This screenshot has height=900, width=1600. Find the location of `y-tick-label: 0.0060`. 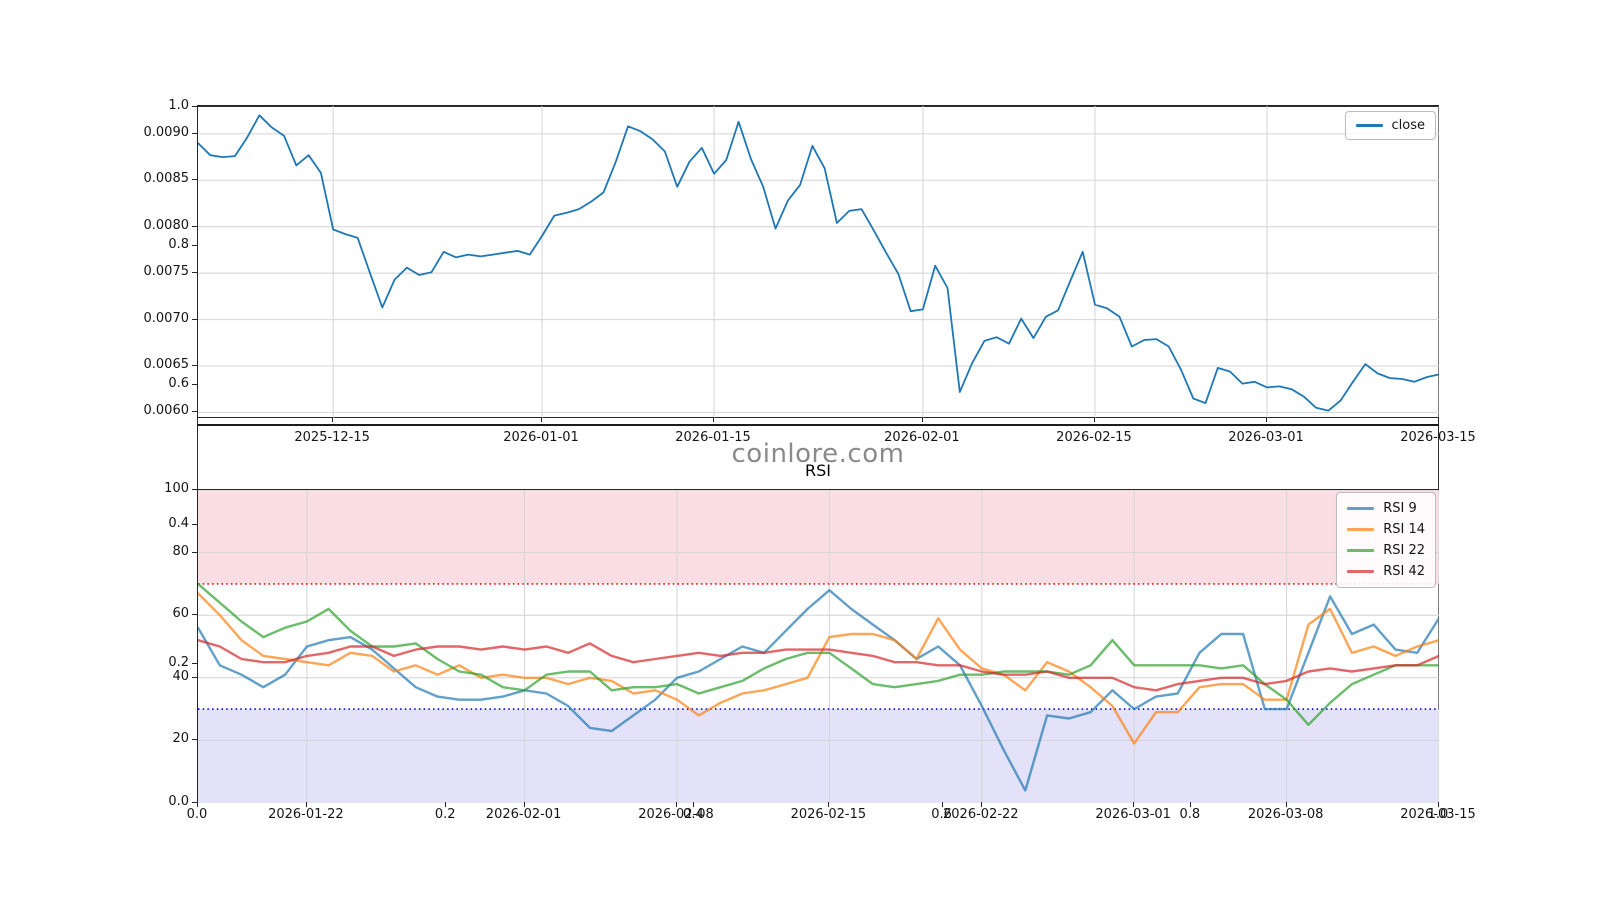

y-tick-label: 0.0060 is located at coordinates (166, 411).